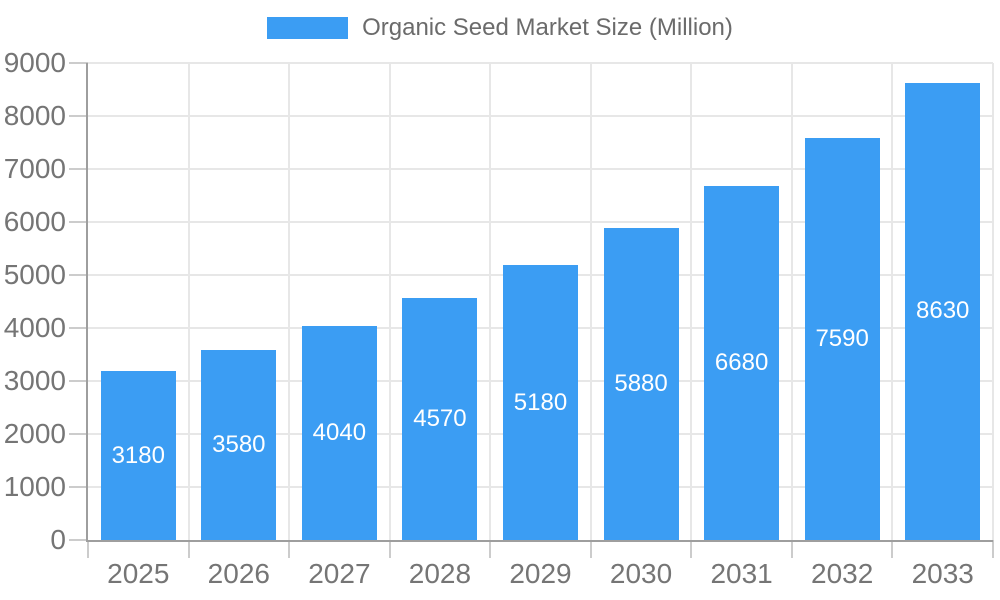 This screenshot has width=1000, height=600. I want to click on y-axis-label: 8000, so click(34, 115).